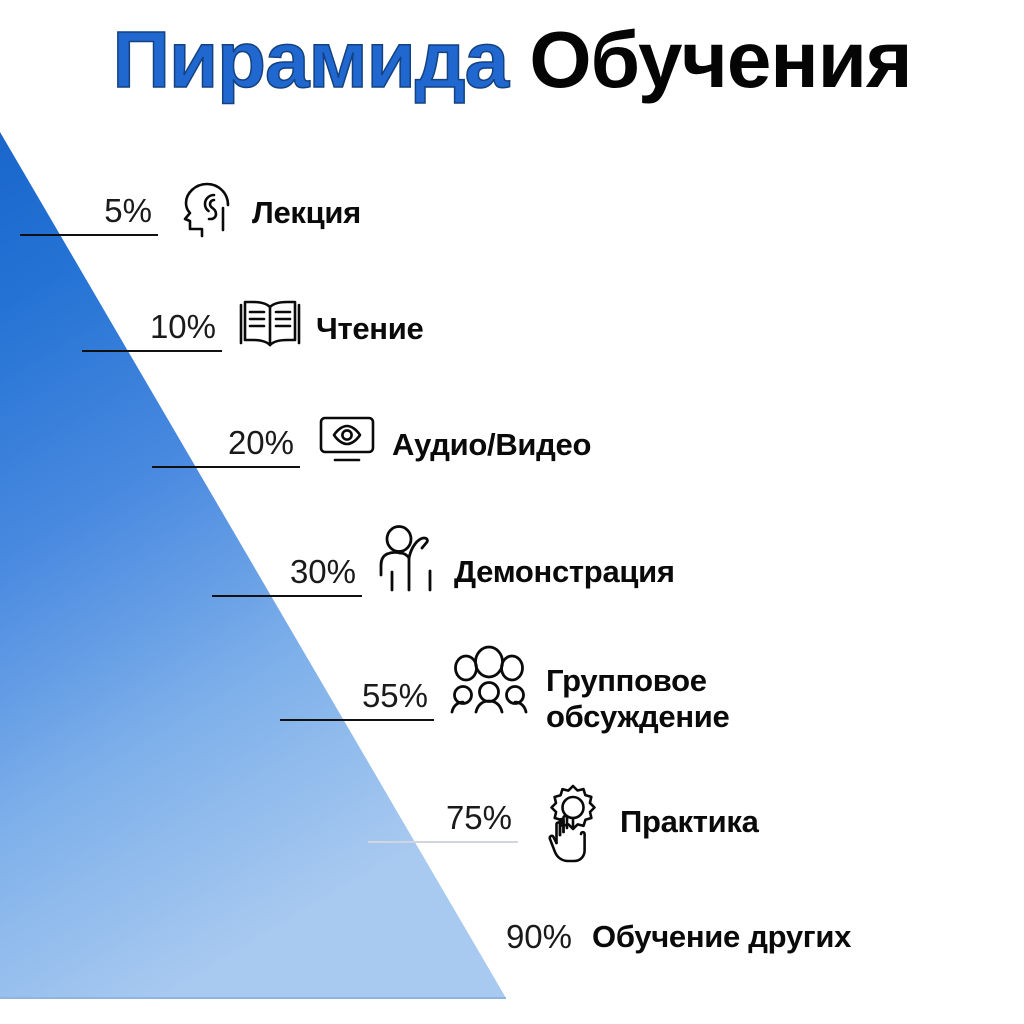 The height and width of the screenshot is (1024, 1024). I want to click on row-5-leader-line, so click(357, 719).